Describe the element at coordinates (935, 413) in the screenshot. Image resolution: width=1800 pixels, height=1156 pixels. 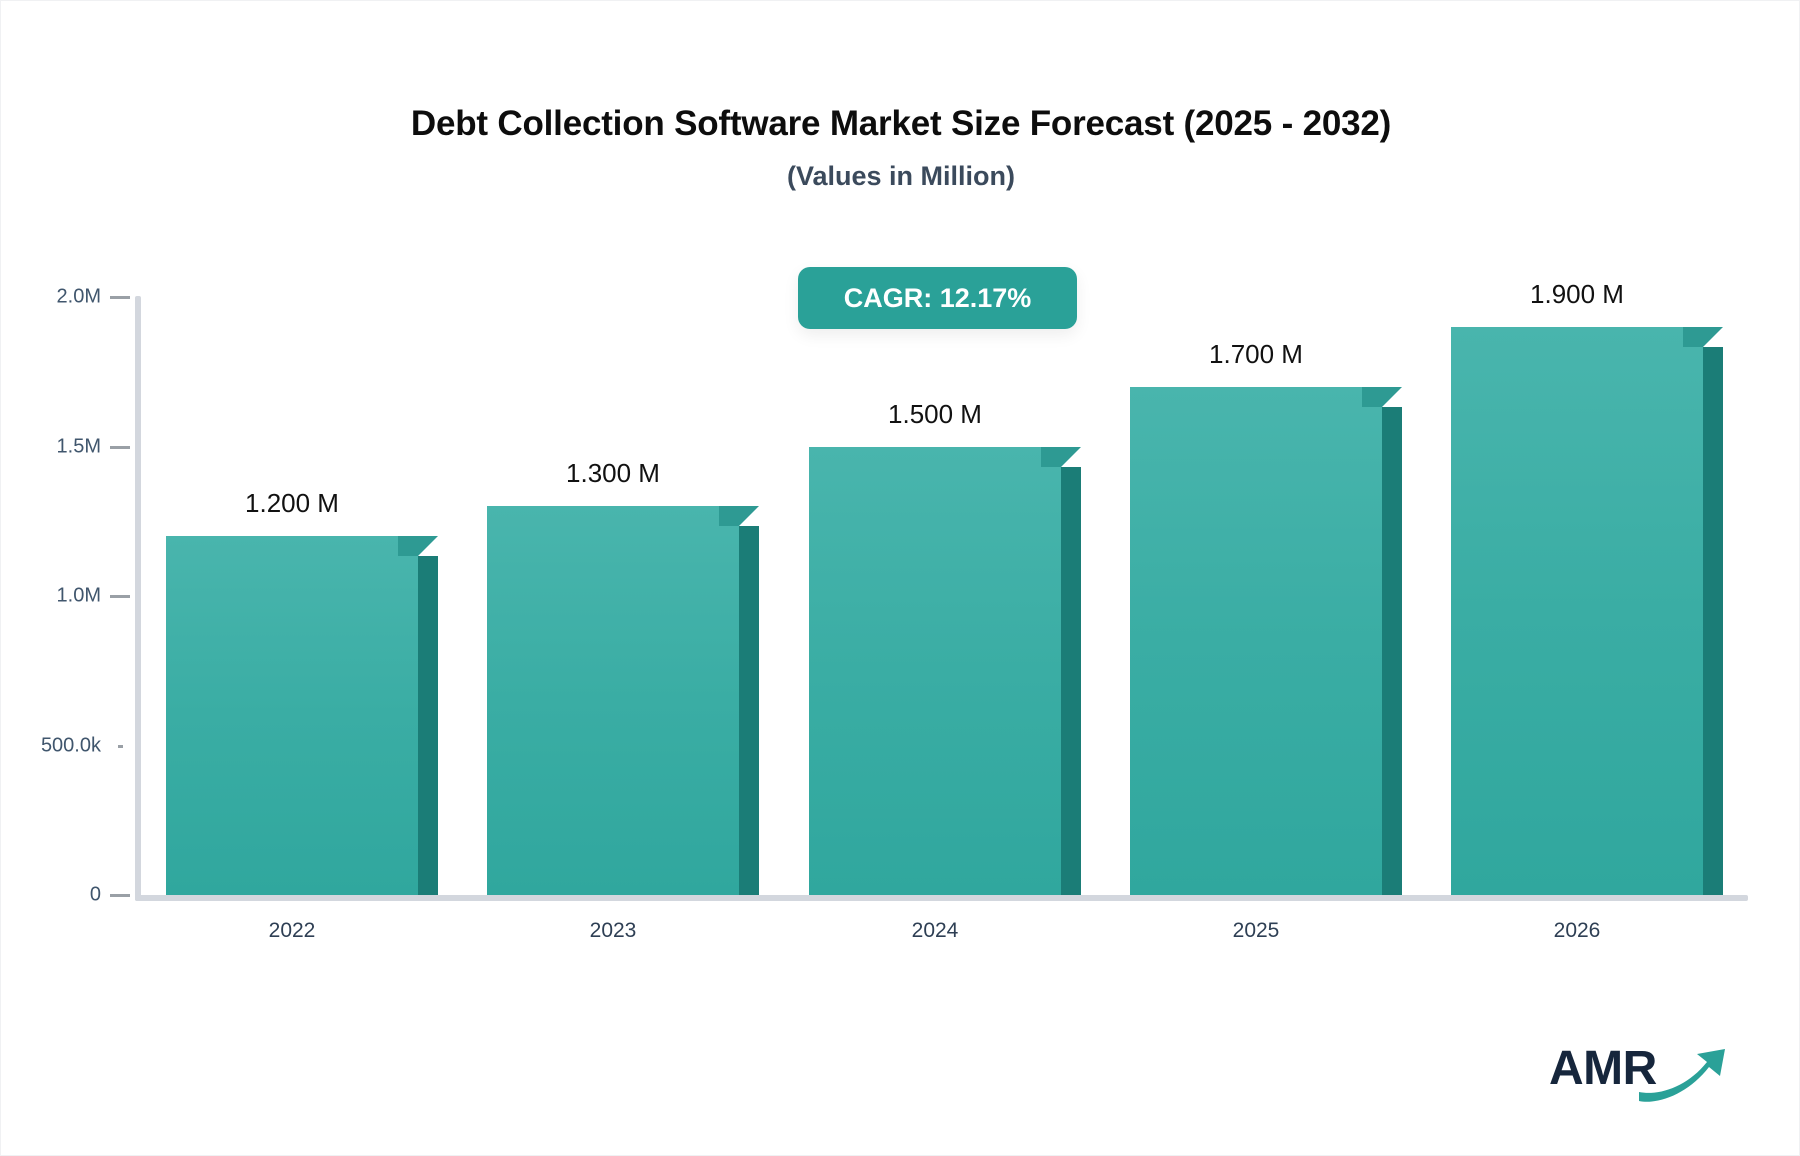
I see `bar-value-label: 1.500 M` at that location.